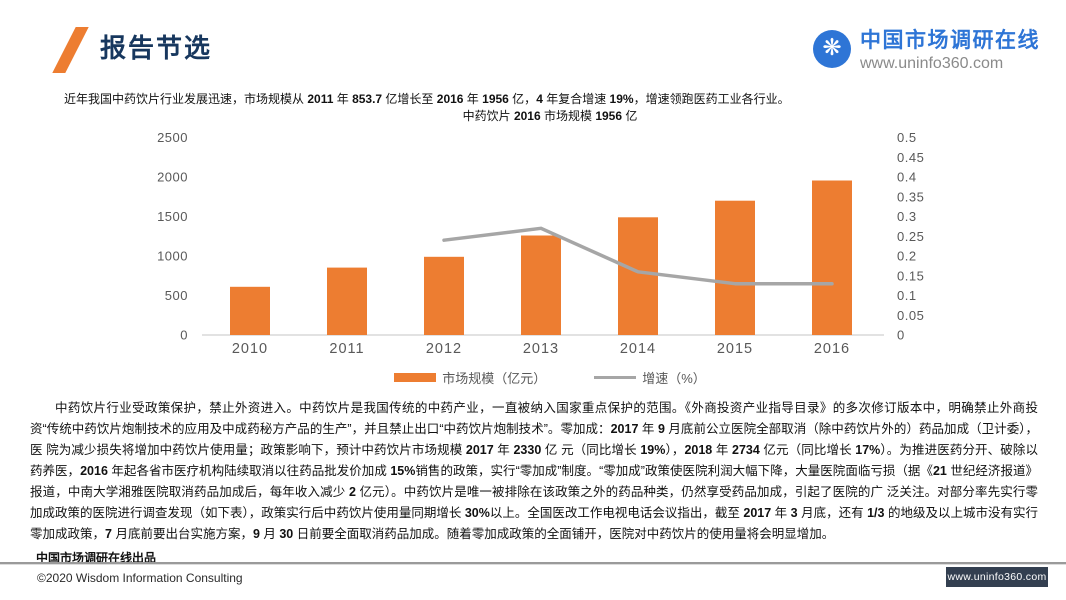 Image resolution: width=1066 pixels, height=600 pixels. What do you see at coordinates (910, 196) in the screenshot?
I see `svg-text: 0.35` at bounding box center [910, 196].